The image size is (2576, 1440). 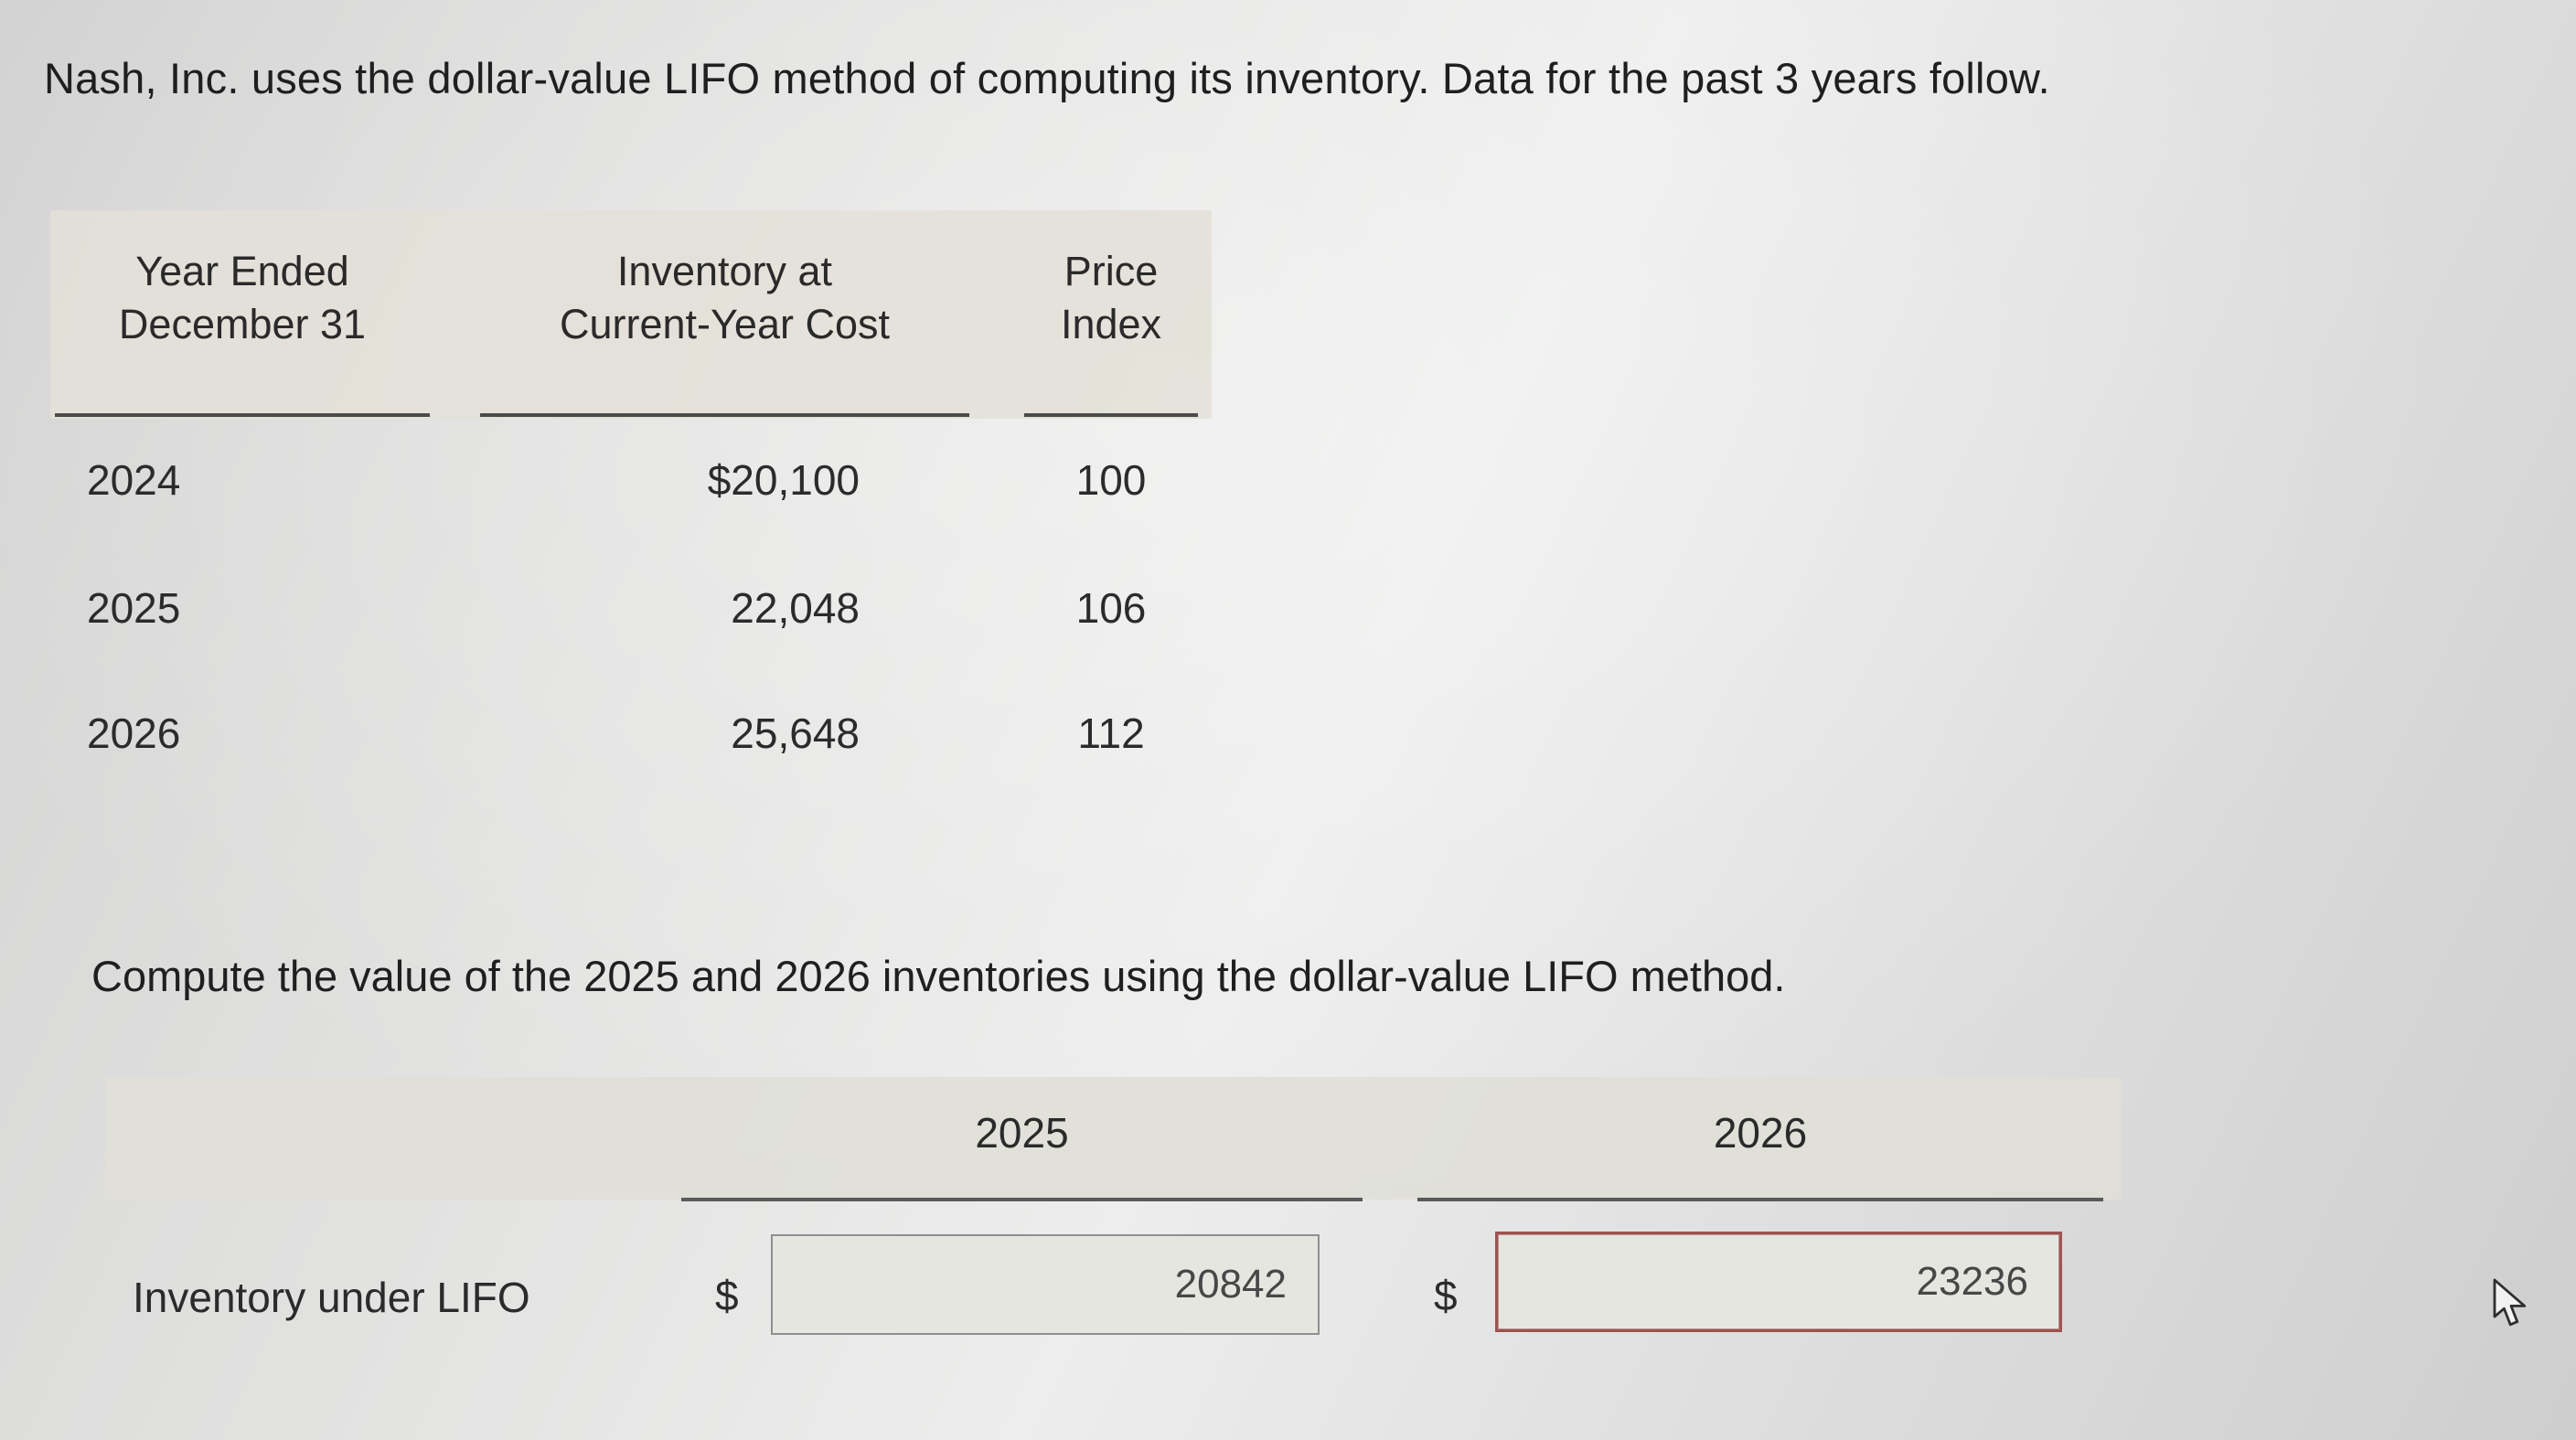 I want to click on header-line-2: December 31, so click(x=242, y=324).